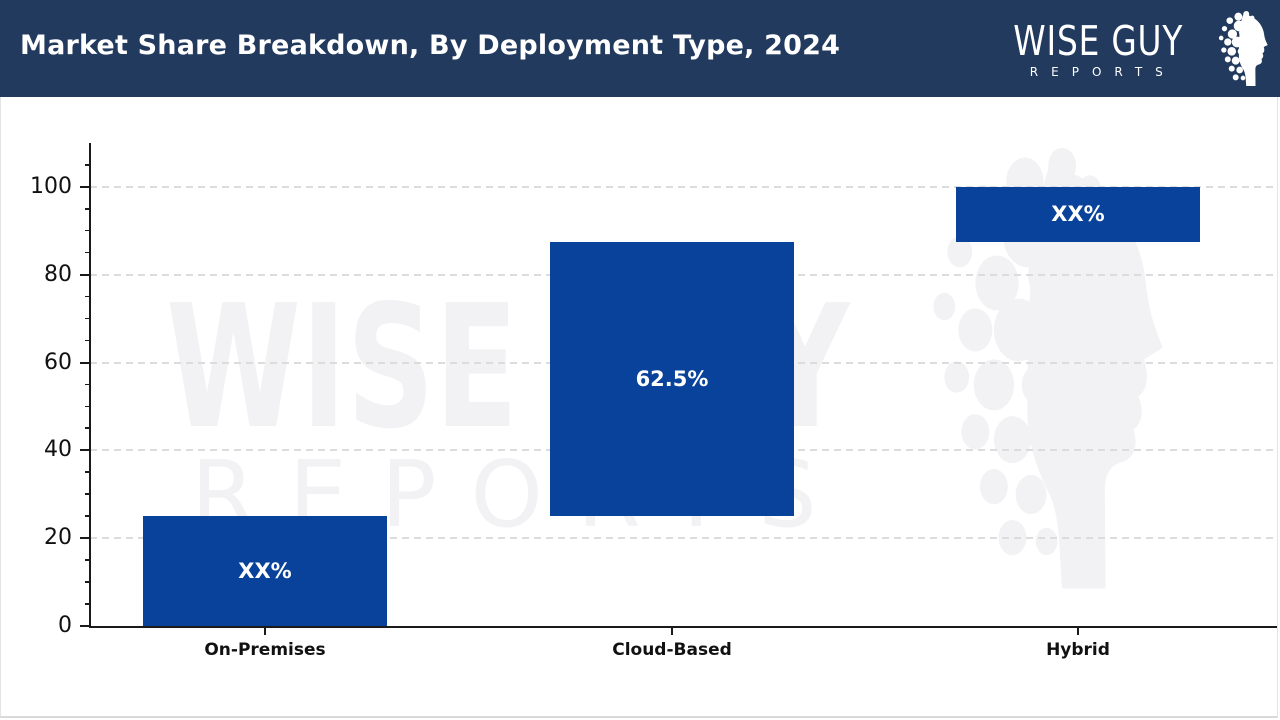 This screenshot has width=1280, height=720. I want to click on x-axis-line, so click(683, 627).